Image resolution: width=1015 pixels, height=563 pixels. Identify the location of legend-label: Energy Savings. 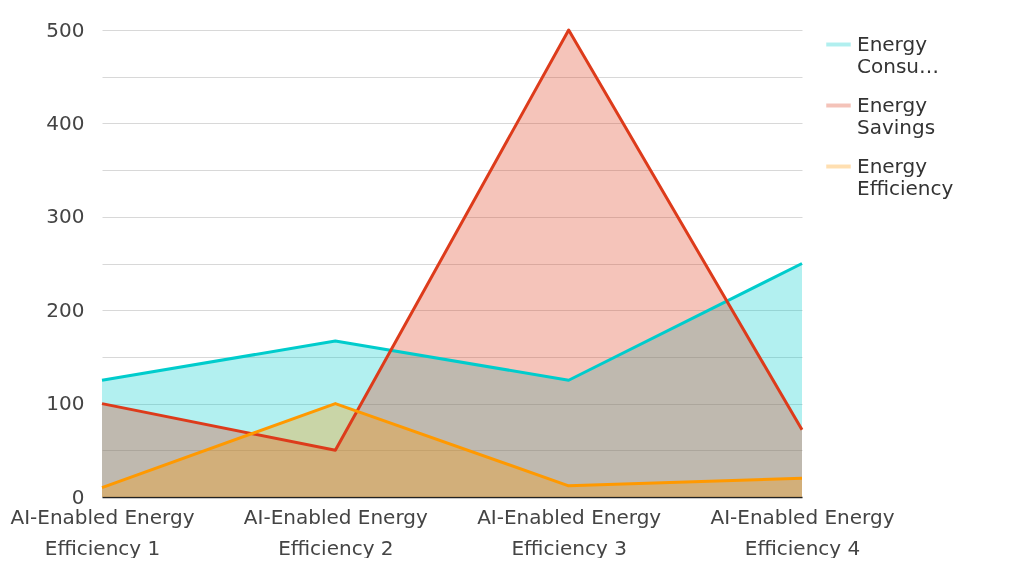
(896, 115).